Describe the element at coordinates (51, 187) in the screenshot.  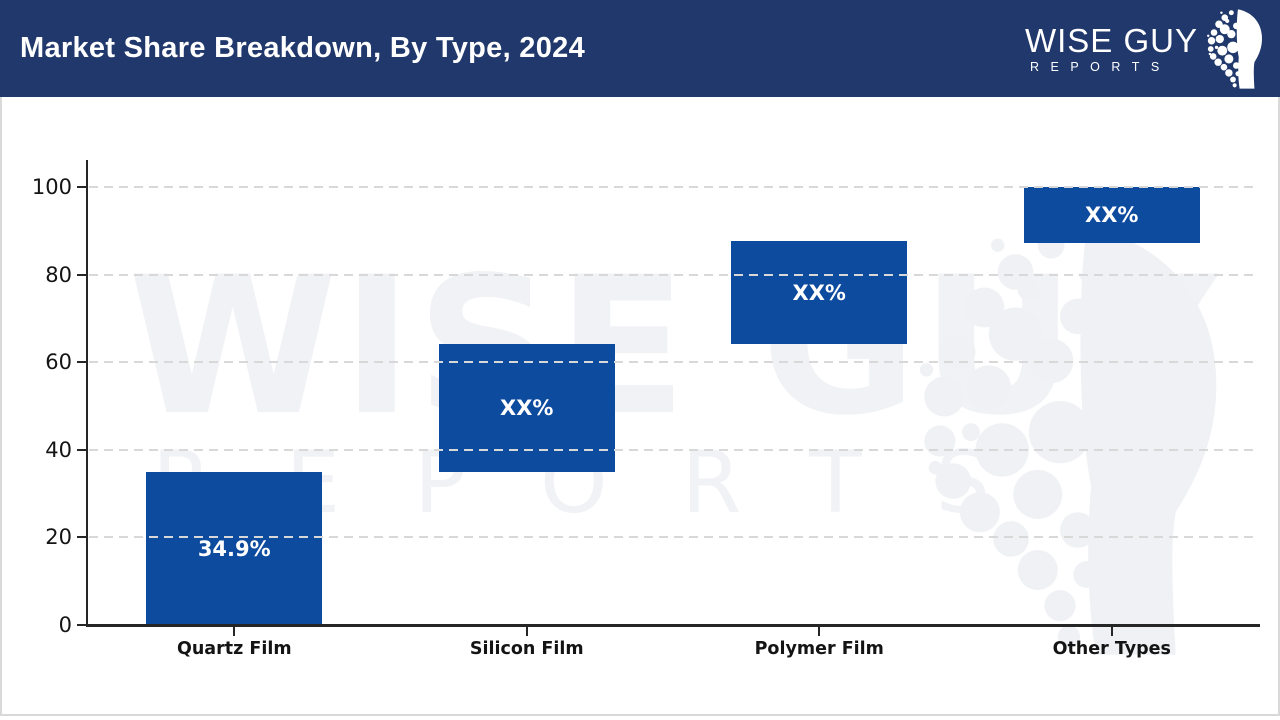
I see `y-tick-label: 100` at that location.